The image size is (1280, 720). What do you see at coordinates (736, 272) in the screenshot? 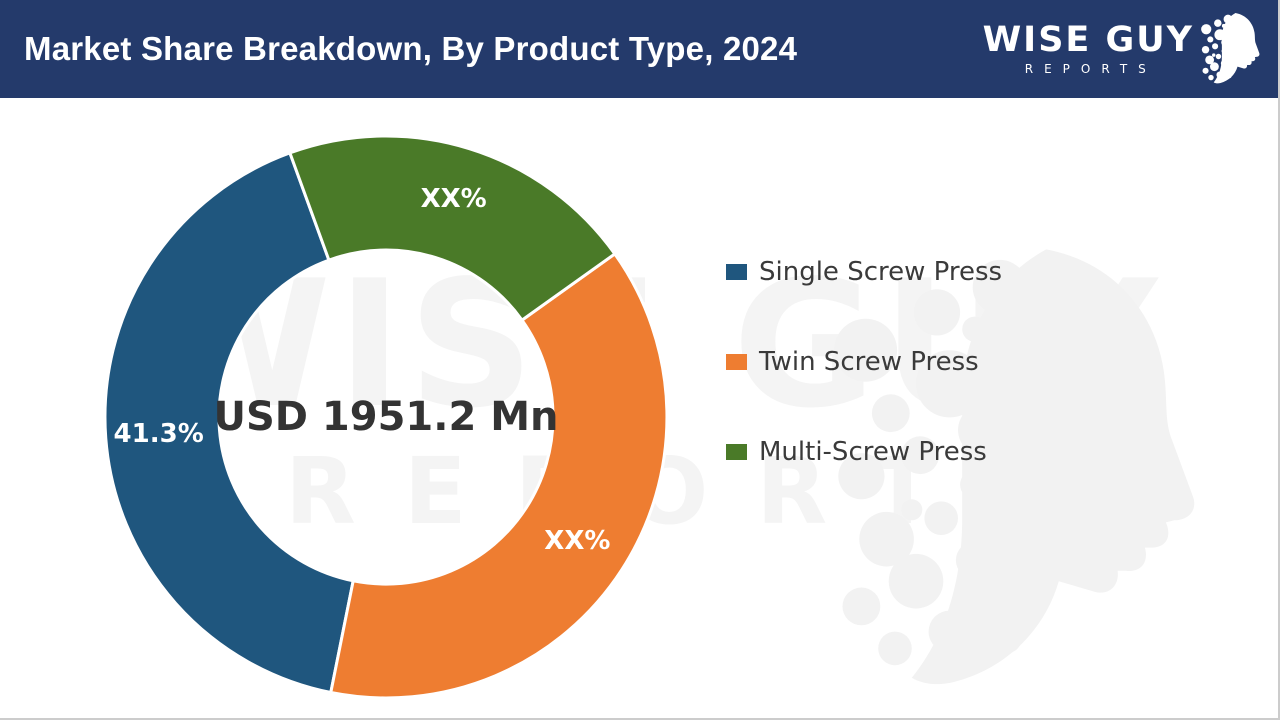
I see `legend-swatch-single-screw-press` at bounding box center [736, 272].